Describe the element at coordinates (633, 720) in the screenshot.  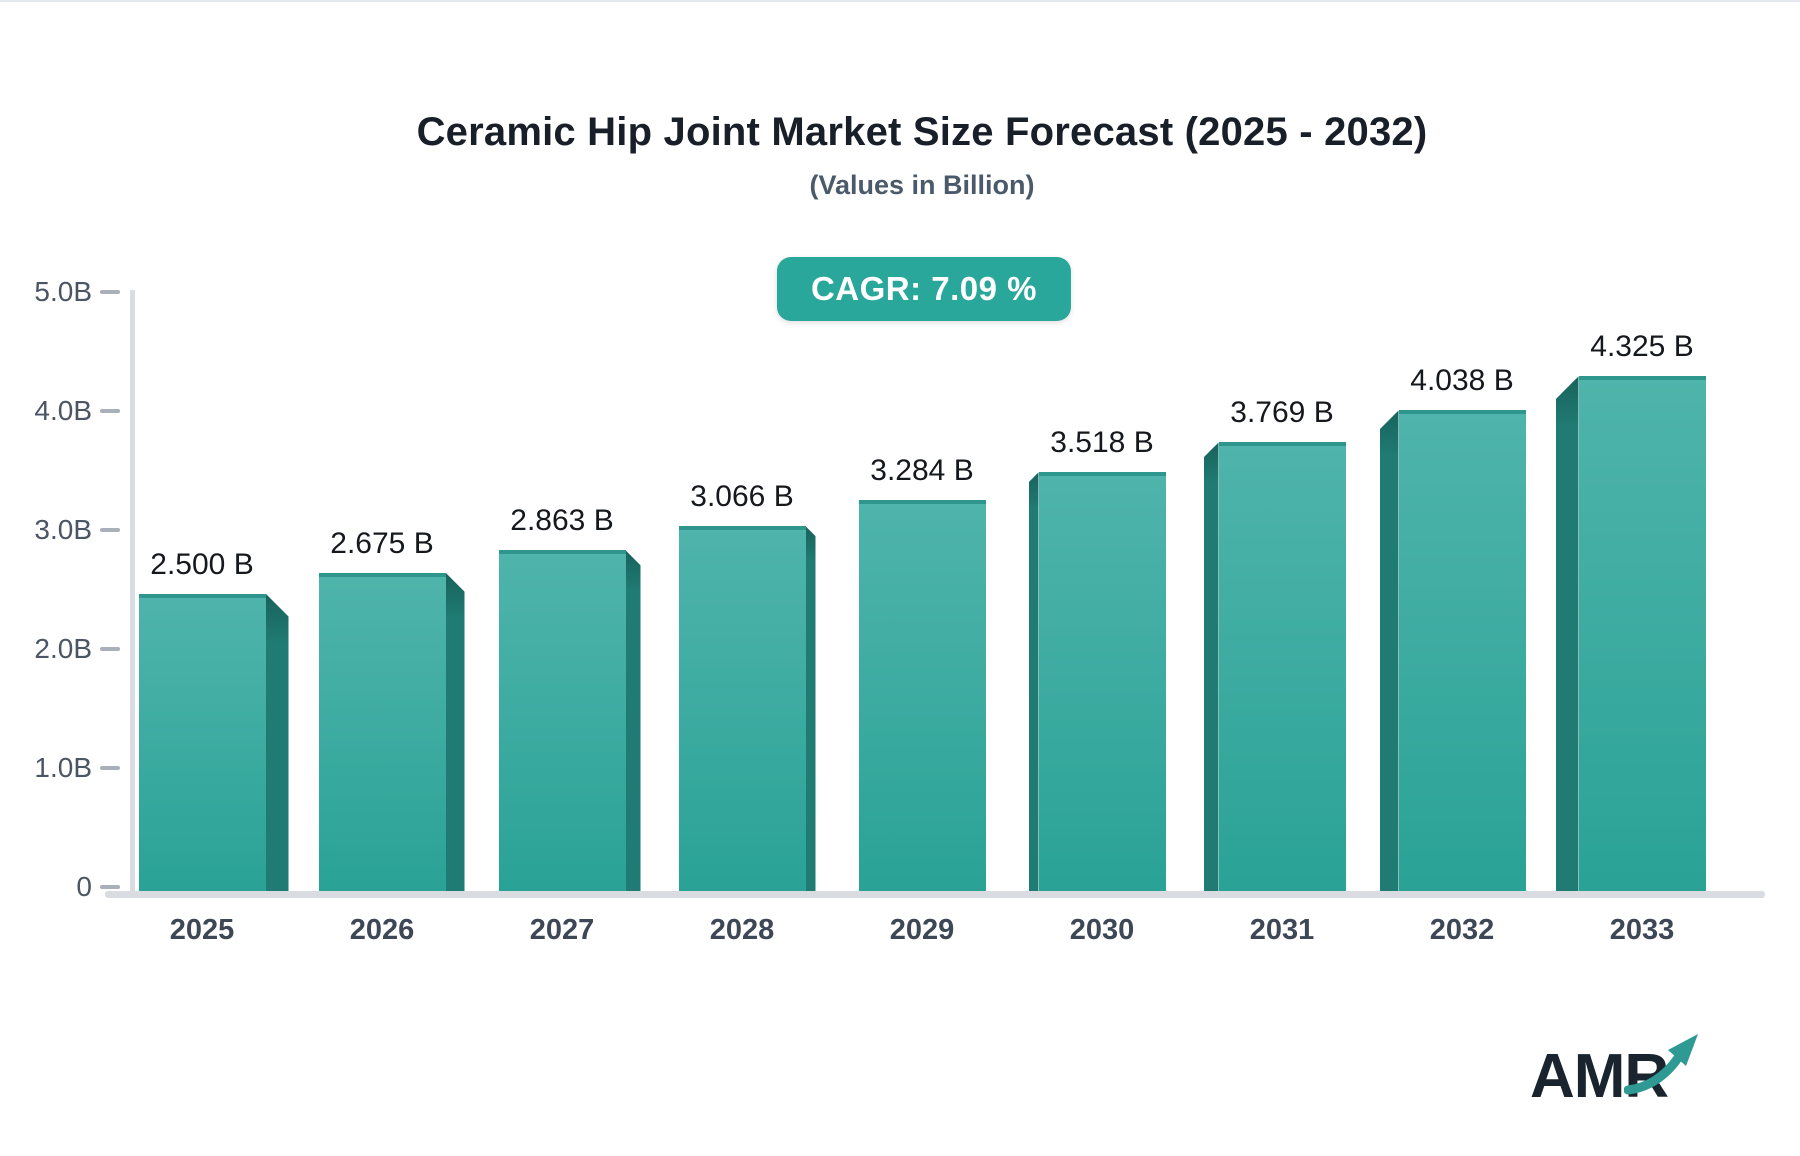
I see `bar-side-3d-2027` at that location.